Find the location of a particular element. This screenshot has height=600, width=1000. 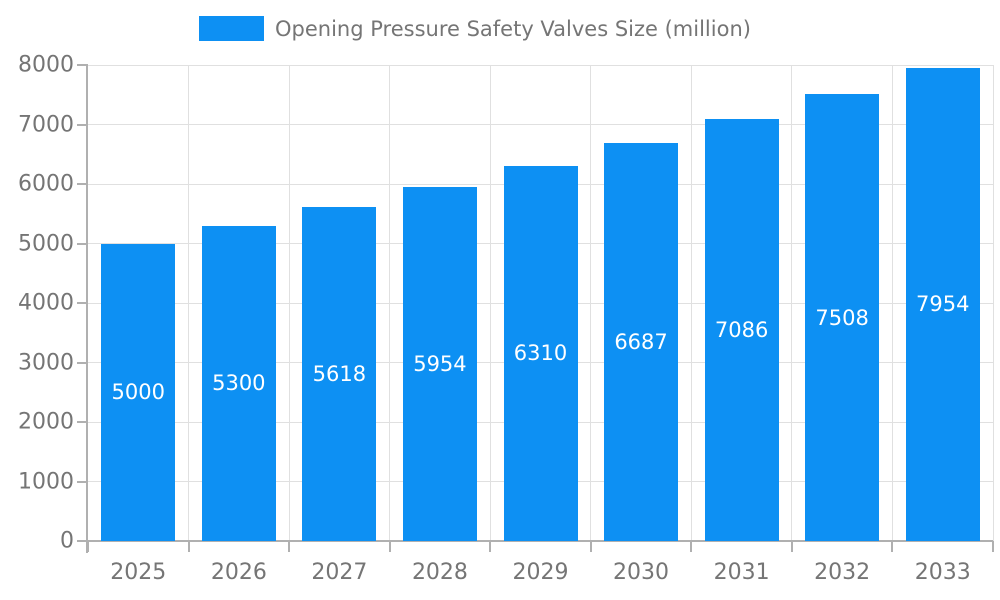

y-axis-label-1000: 1000 is located at coordinates (46, 481).